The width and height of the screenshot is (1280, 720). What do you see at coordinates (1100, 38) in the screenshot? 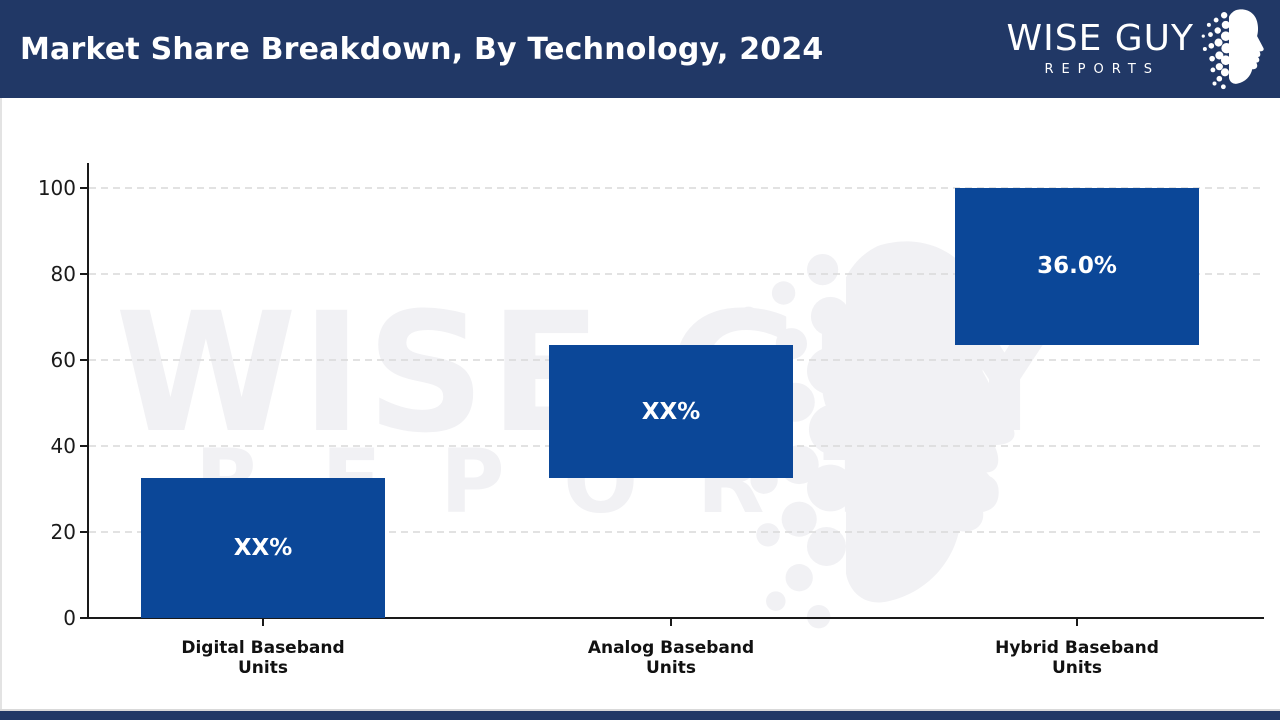
I see `brand-name: WISE GUY` at bounding box center [1100, 38].